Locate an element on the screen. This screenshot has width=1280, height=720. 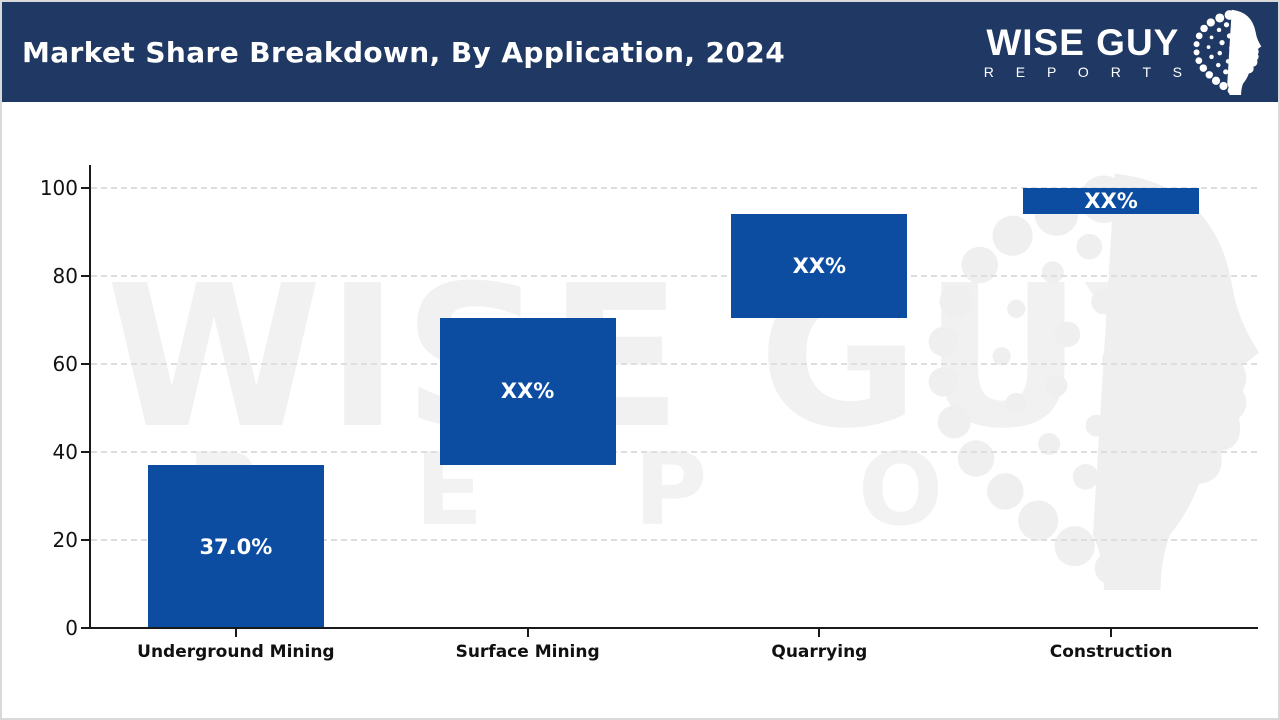
y-axis-tick-label-text: 100 is located at coordinates (58, 188).